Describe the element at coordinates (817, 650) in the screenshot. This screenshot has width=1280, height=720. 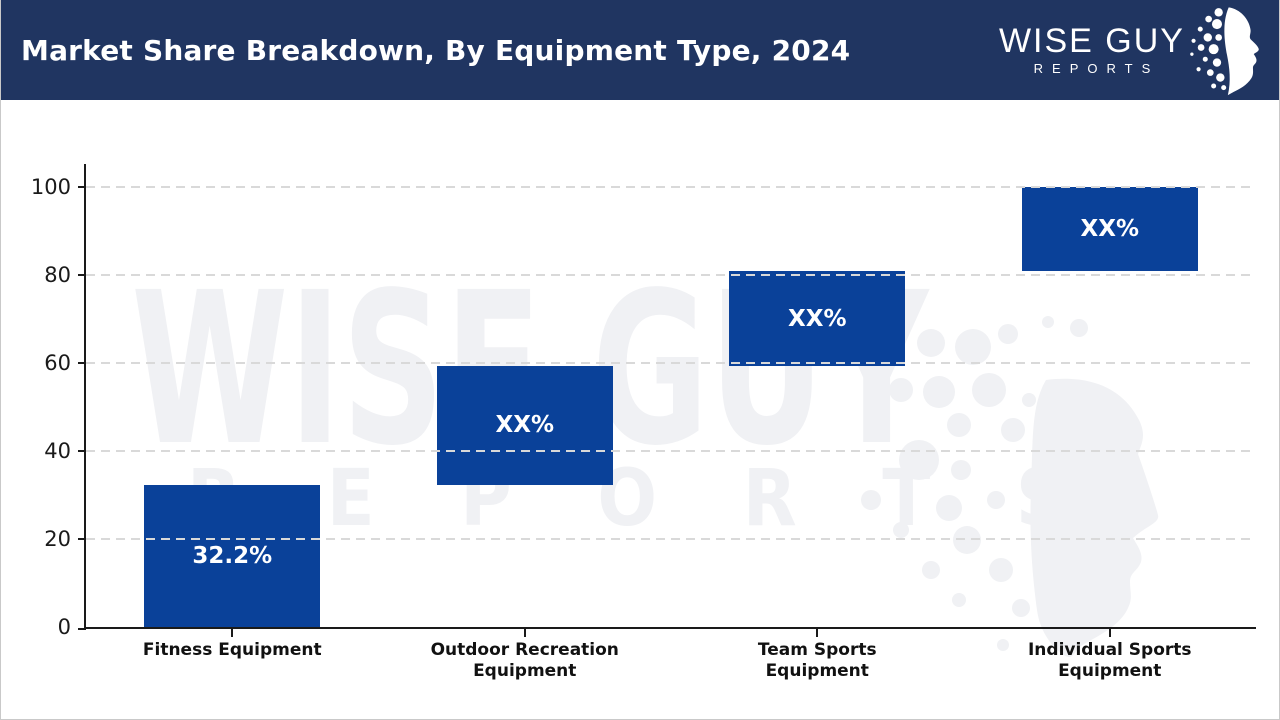
I see `x-axis-label-line: Team Sports` at that location.